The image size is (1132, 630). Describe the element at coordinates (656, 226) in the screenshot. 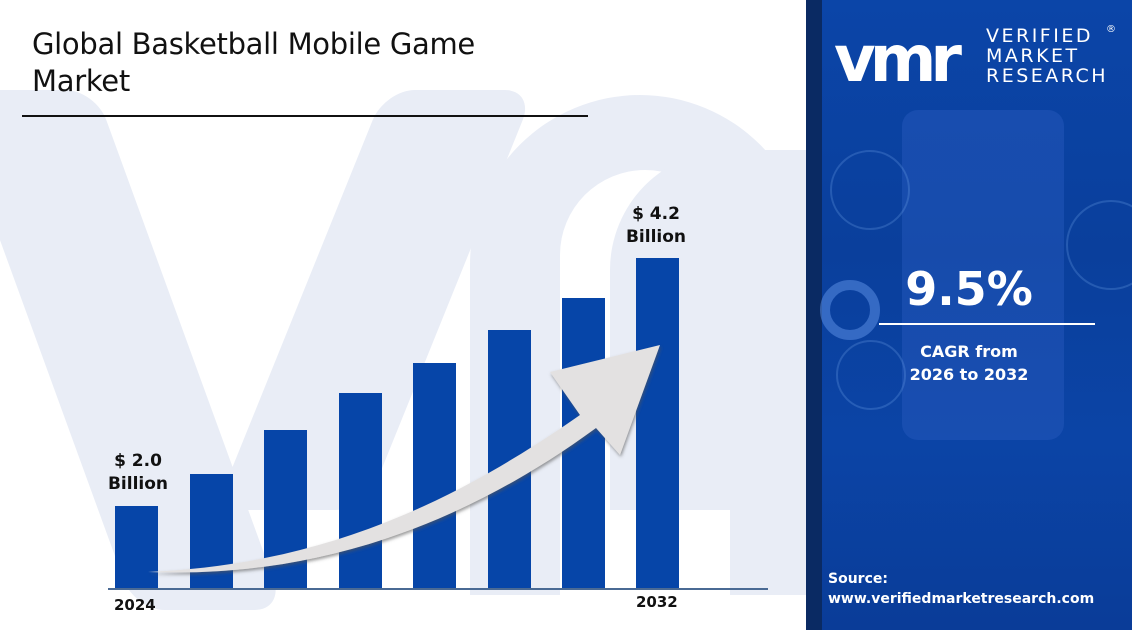

I see `end-value-label: $ 4.2 Billion` at that location.